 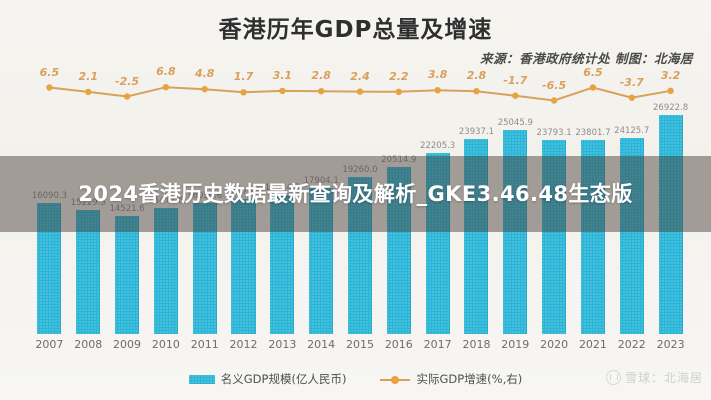 What do you see at coordinates (592, 237) in the screenshot?
I see `bar-2021` at bounding box center [592, 237].